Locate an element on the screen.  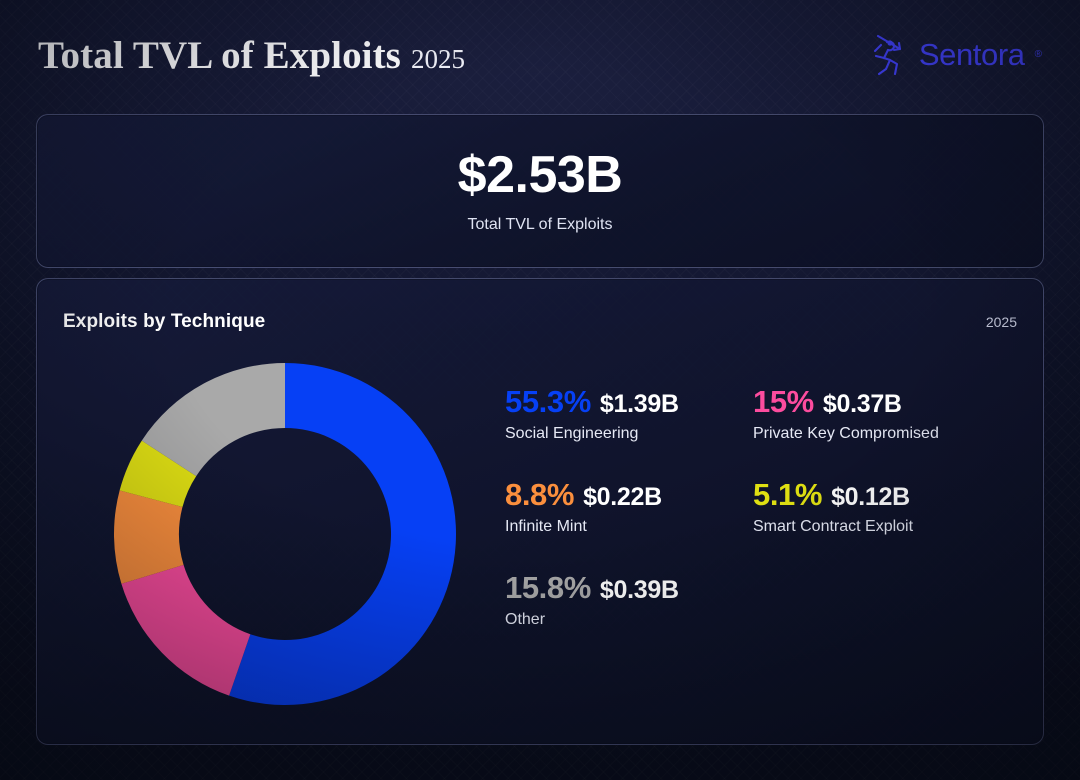
sentora-logo: Sentora ® is located at coordinates (956, 53).